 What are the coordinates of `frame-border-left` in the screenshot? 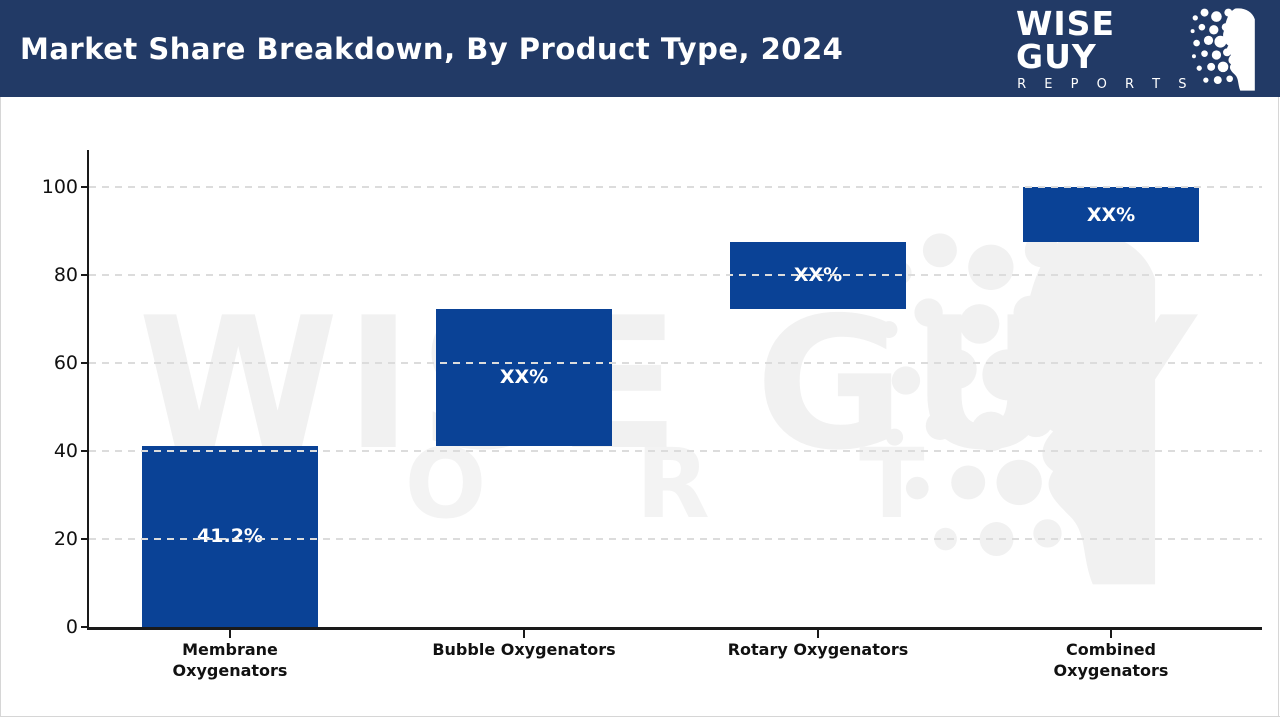 It's located at (0, 407).